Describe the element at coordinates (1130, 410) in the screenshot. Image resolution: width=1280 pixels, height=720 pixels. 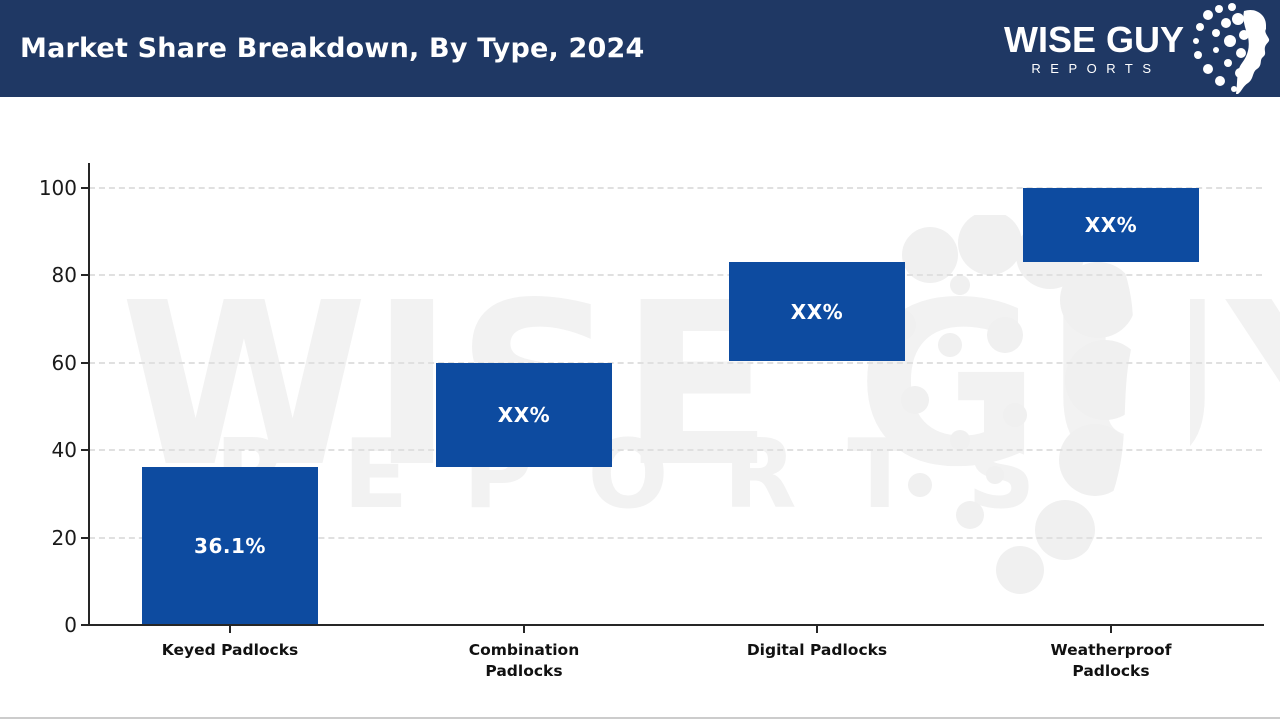
I see `watermark-face-cutout` at that location.